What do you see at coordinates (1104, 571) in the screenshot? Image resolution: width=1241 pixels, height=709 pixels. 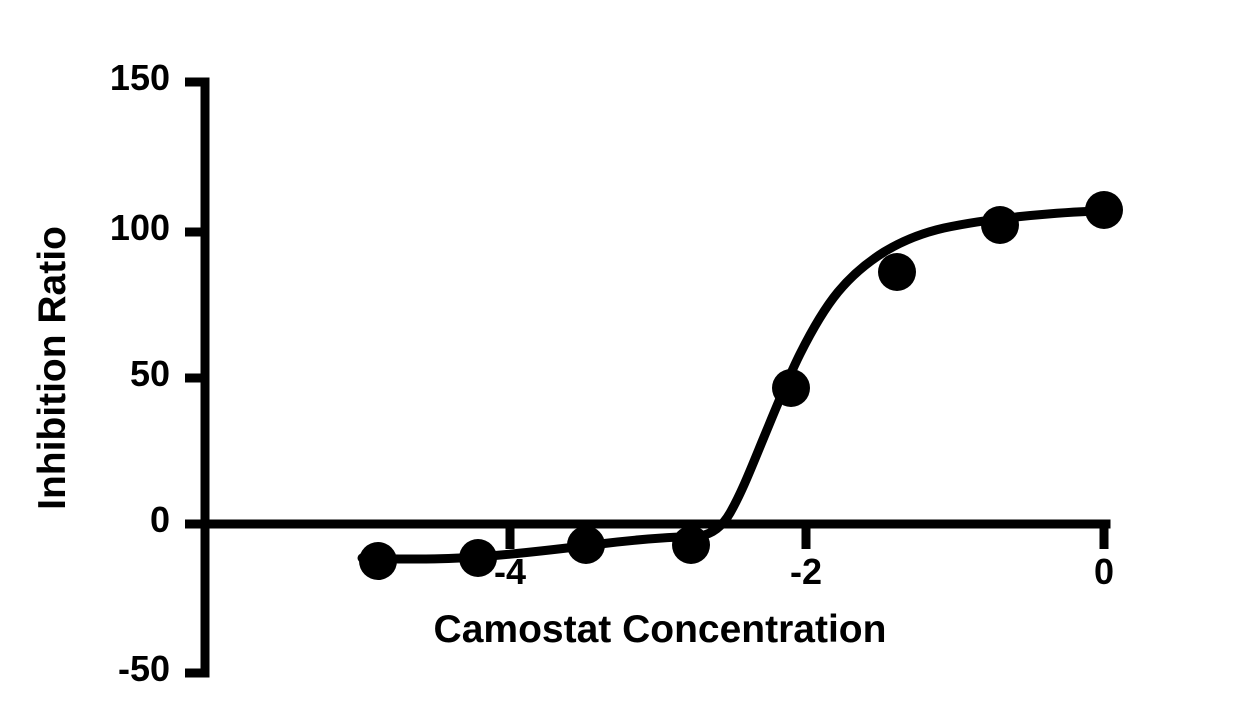 I see `x-tick-label-0: 0` at bounding box center [1104, 571].